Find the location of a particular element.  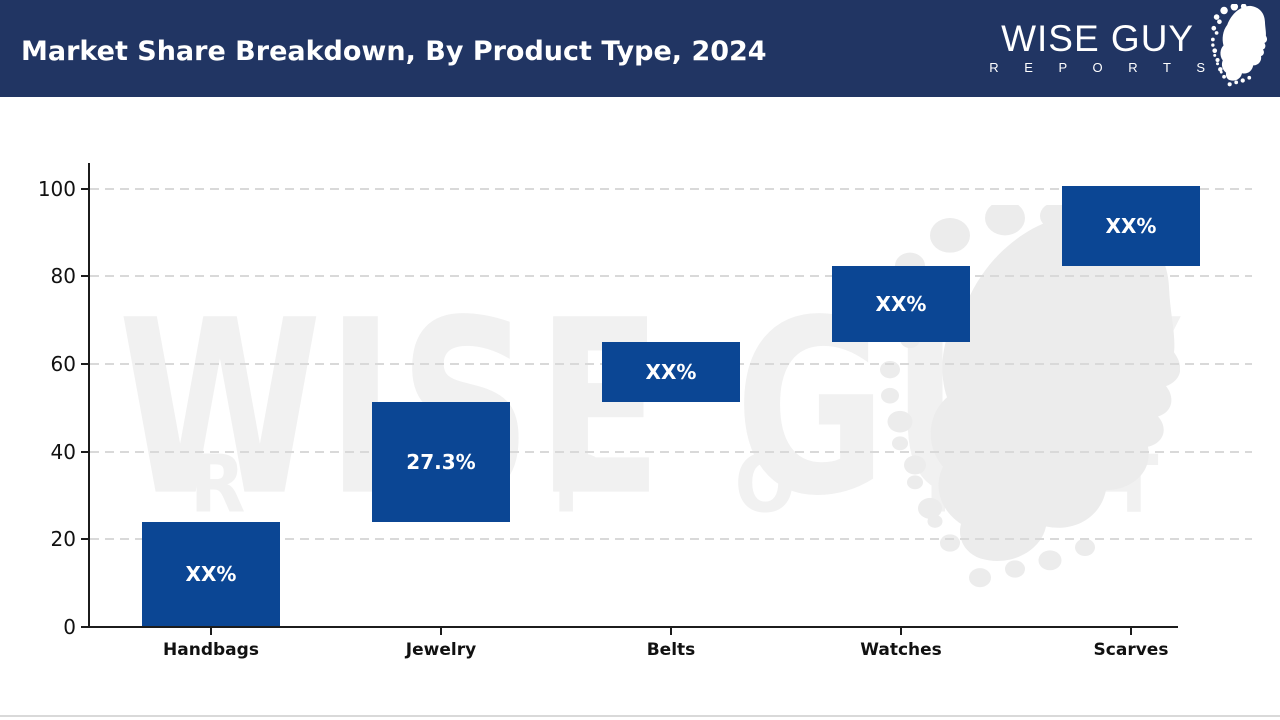

x-label-jewelry: Jewelry is located at coordinates (441, 650).